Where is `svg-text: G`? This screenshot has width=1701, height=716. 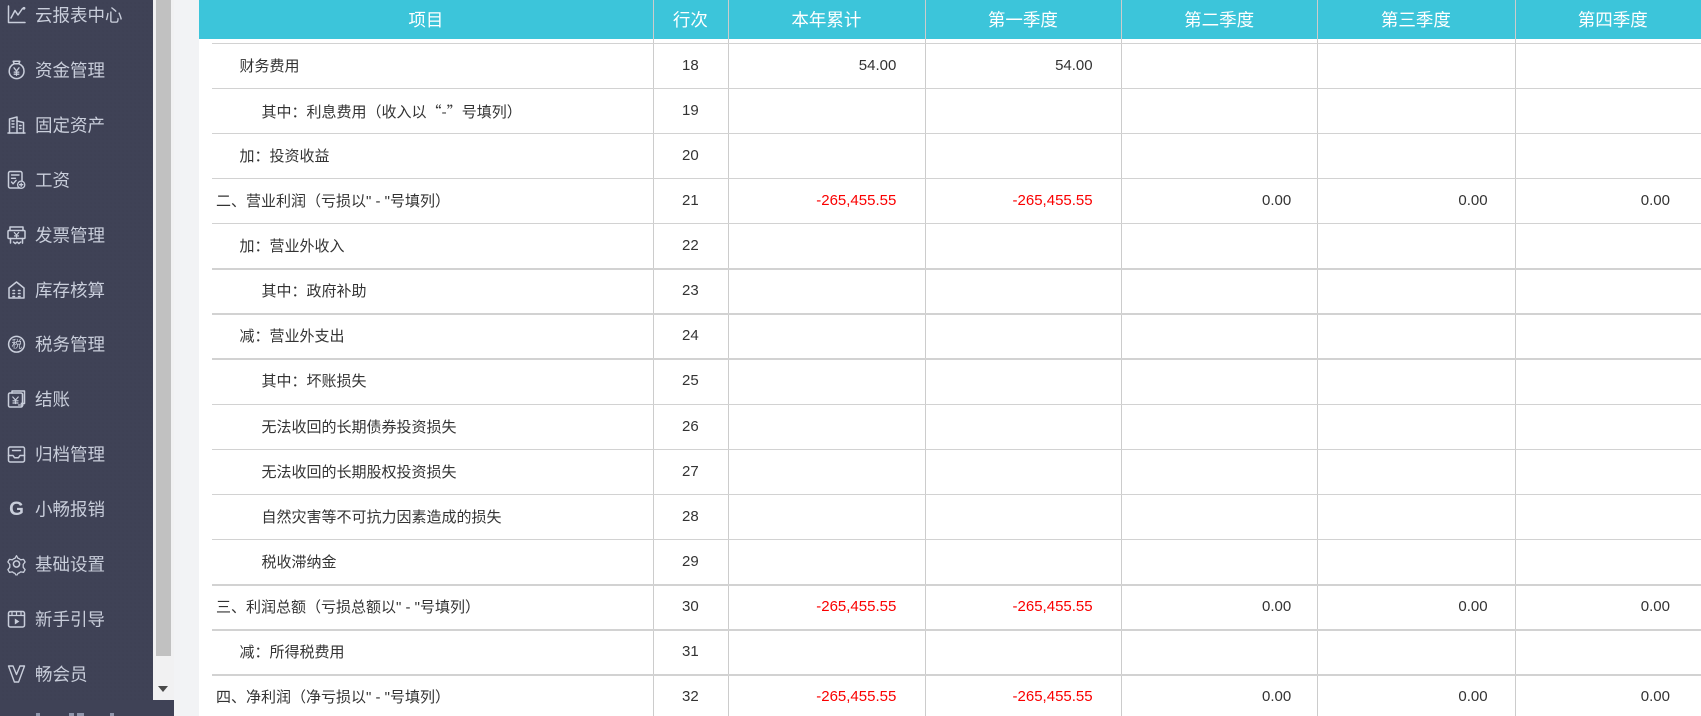
svg-text: G is located at coordinates (16, 509).